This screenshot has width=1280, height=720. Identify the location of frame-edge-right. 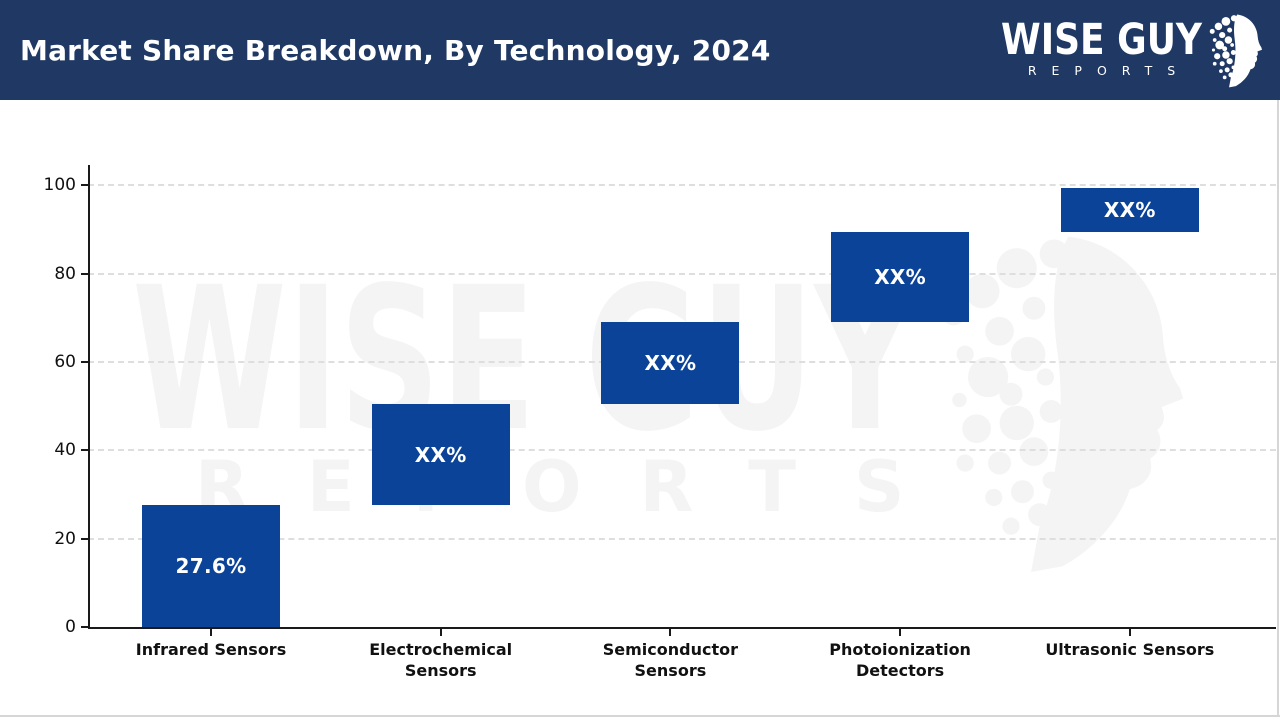
(1278, 408).